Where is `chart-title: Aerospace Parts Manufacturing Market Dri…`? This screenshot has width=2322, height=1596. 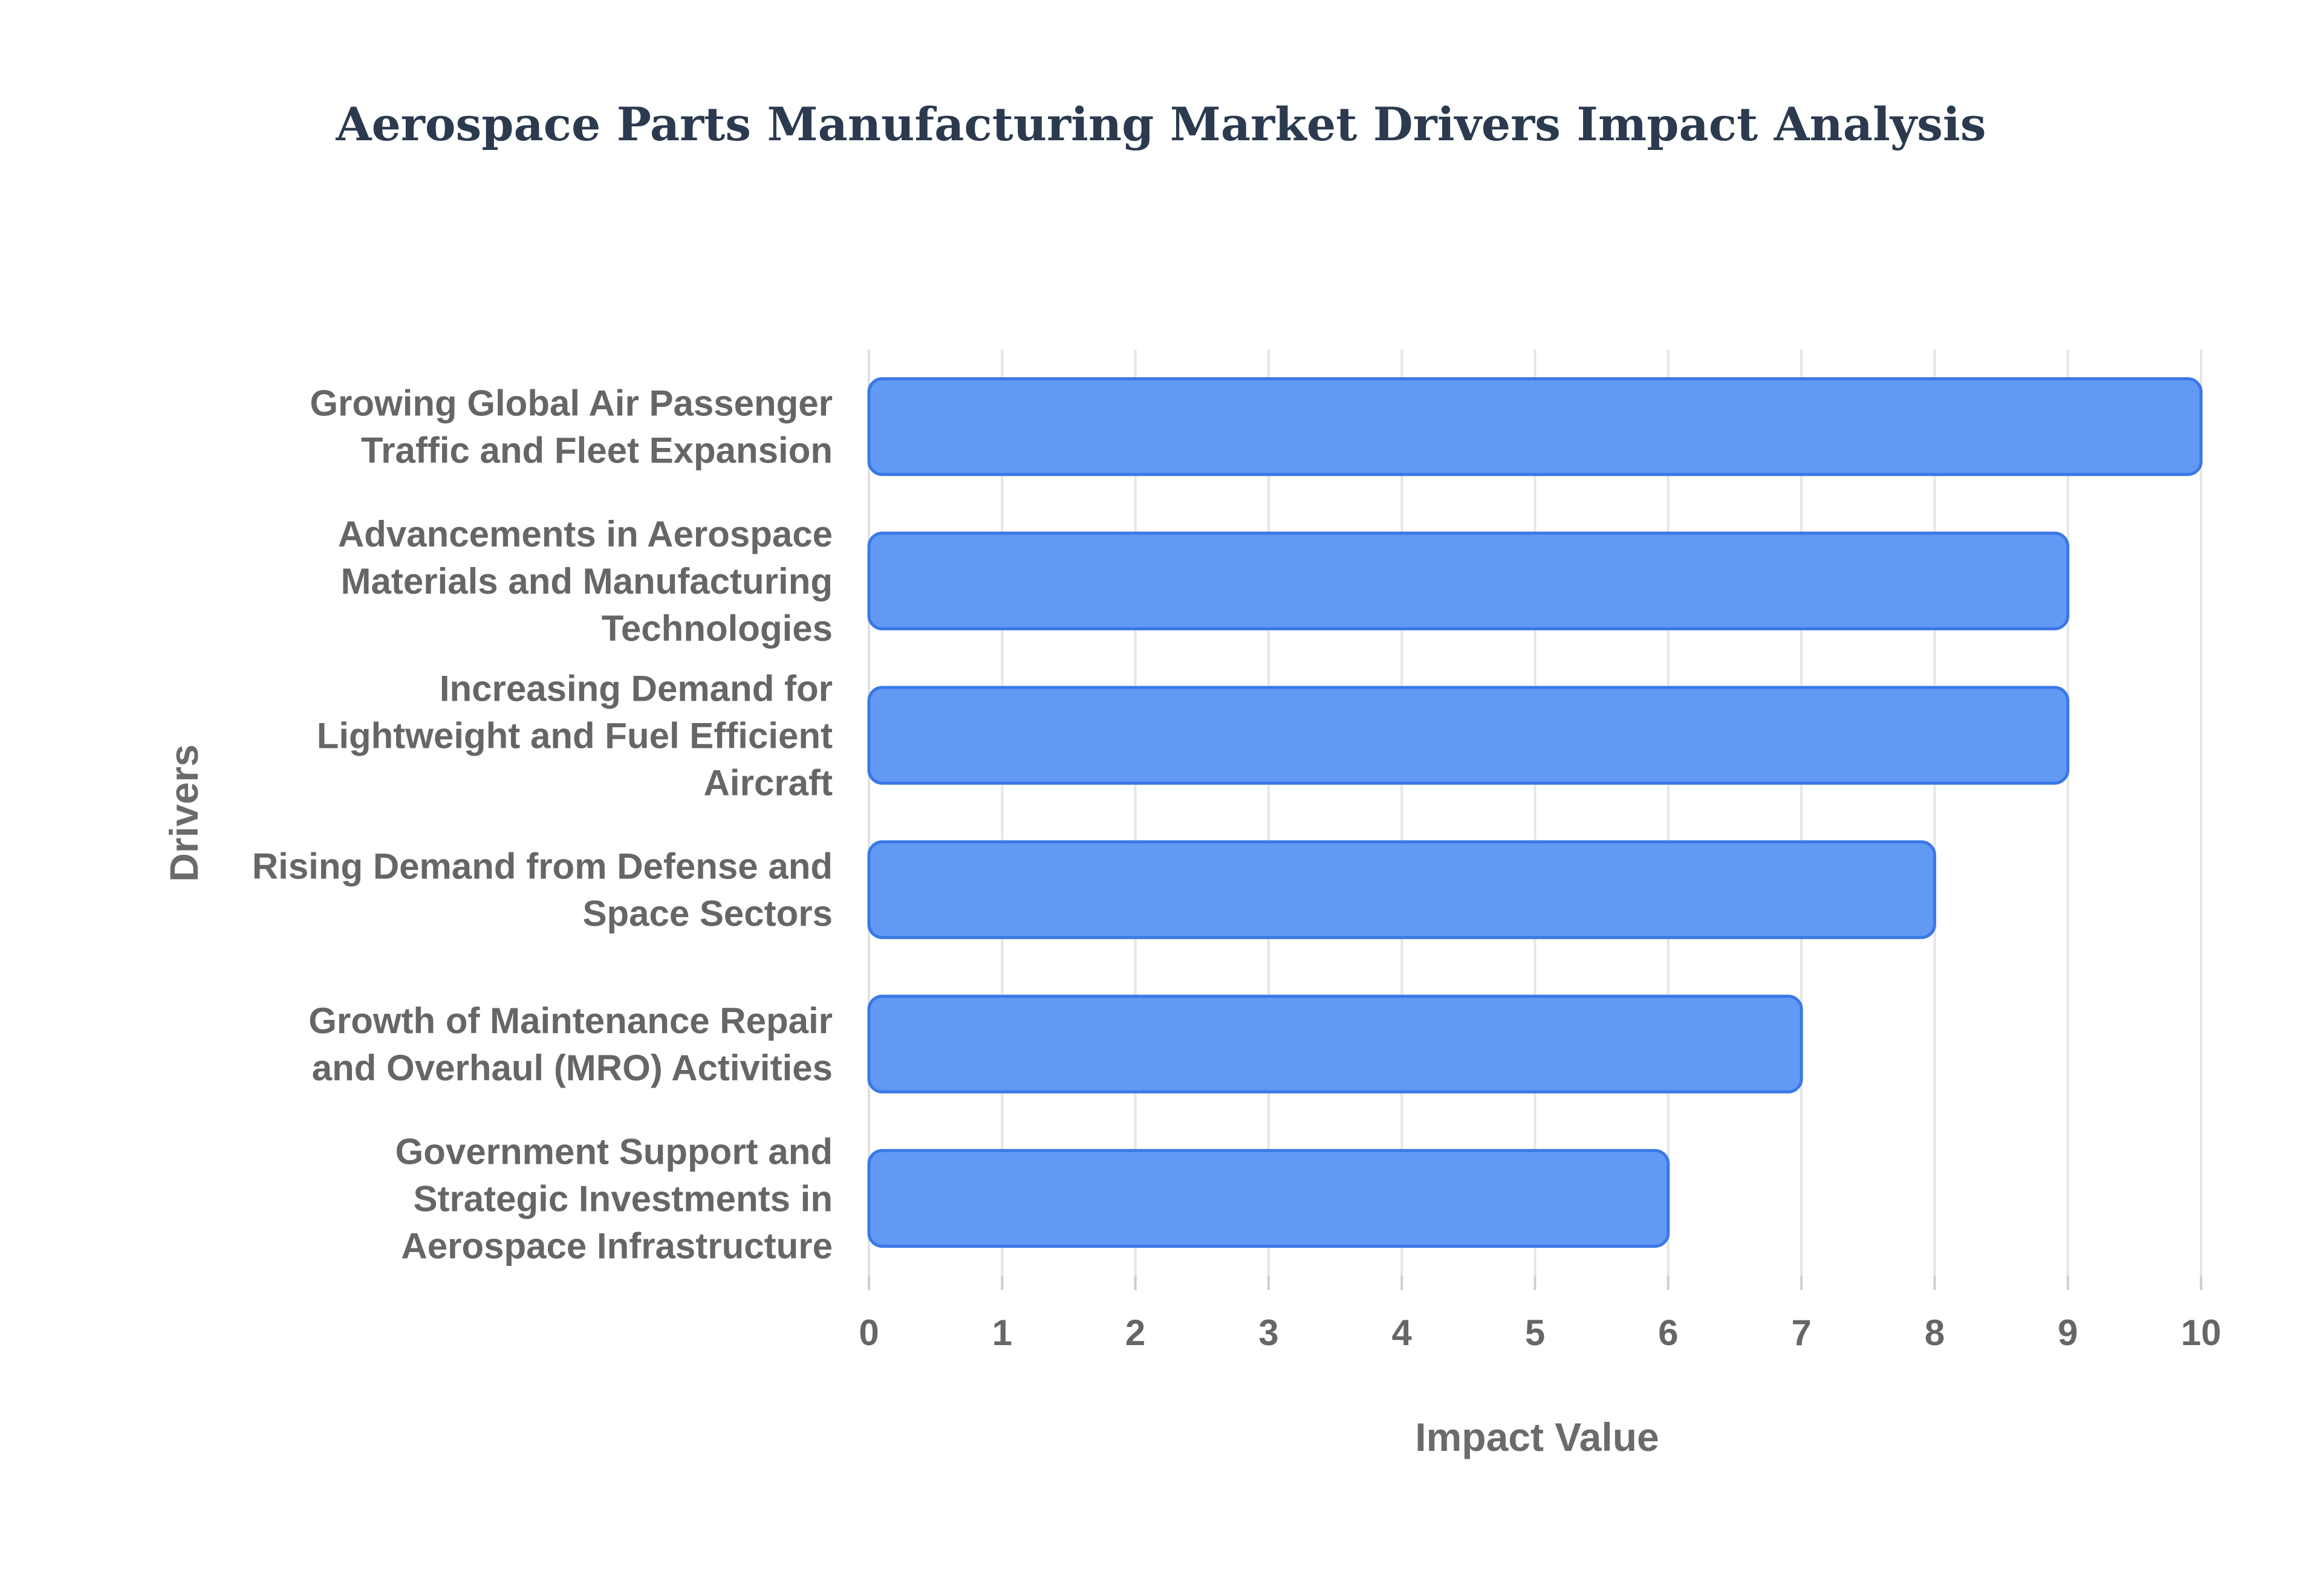
chart-title: Aerospace Parts Manufacturing Market Dri… is located at coordinates (1160, 124).